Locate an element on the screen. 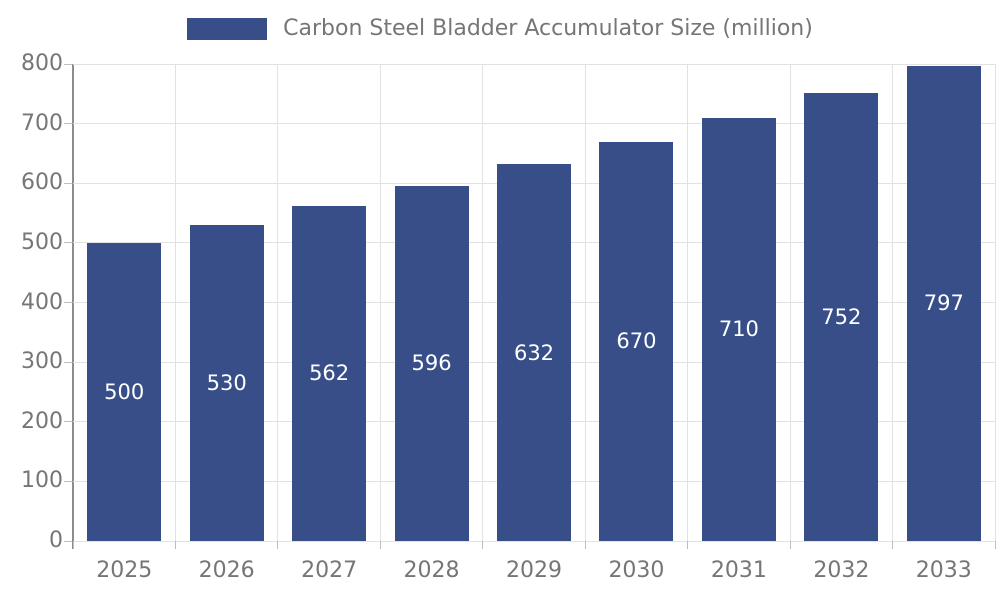 Image resolution: width=1000 pixels, height=600 pixels. legend-swatch is located at coordinates (227, 28).